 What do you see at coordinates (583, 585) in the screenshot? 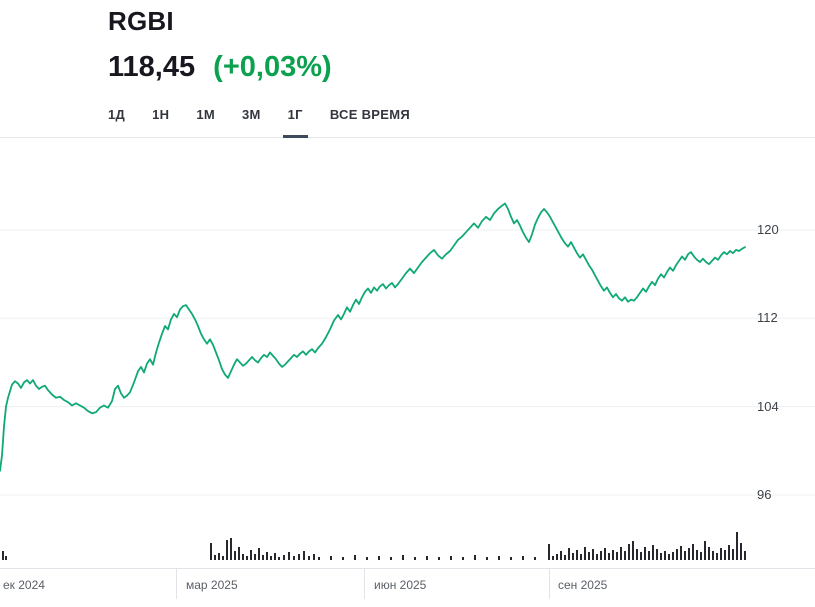
I see `x-axis-label: сен 2025` at bounding box center [583, 585].